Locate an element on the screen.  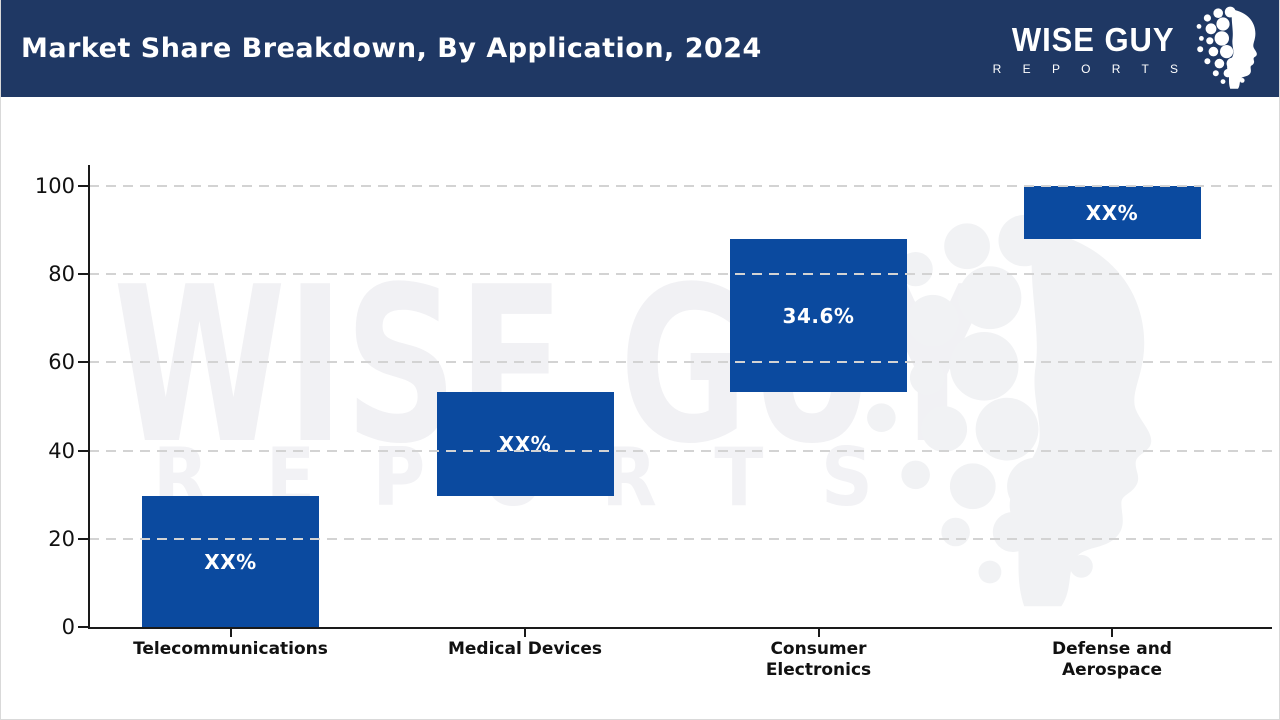
x-axis-category-label: Medical Devices is located at coordinates (524, 649).